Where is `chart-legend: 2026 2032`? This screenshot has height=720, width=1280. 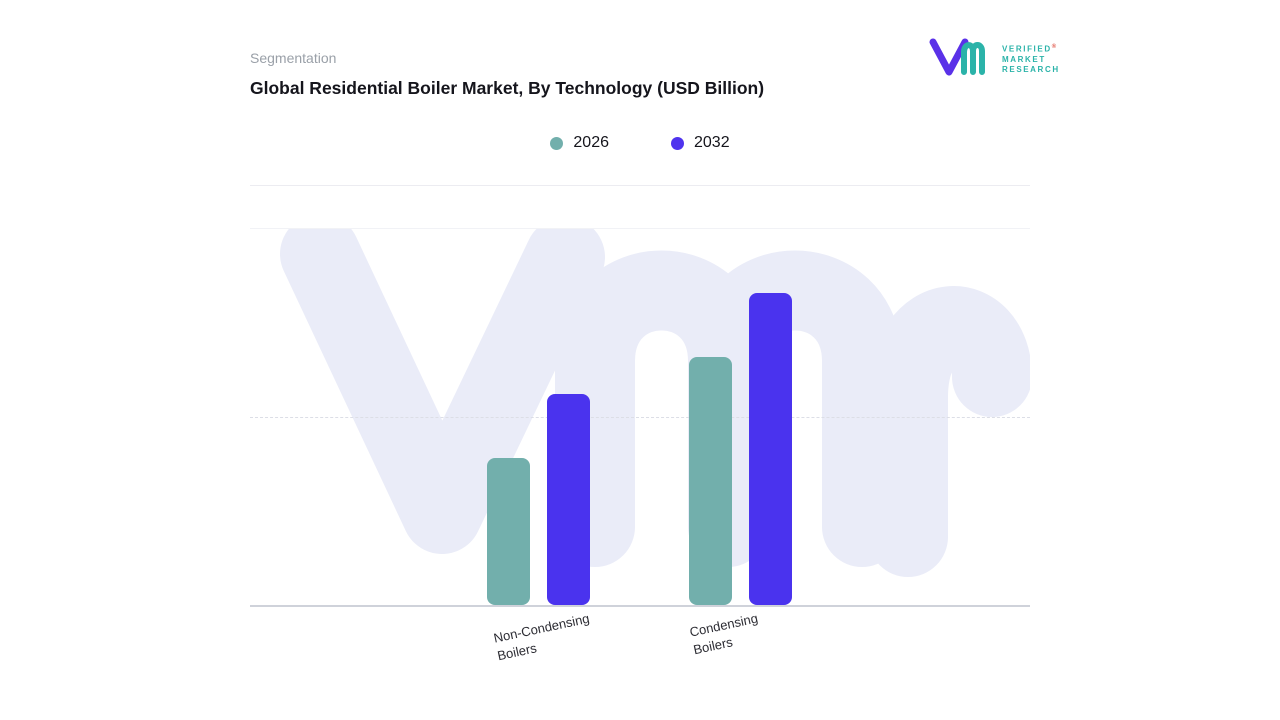
chart-legend: 2026 2032 is located at coordinates (640, 143).